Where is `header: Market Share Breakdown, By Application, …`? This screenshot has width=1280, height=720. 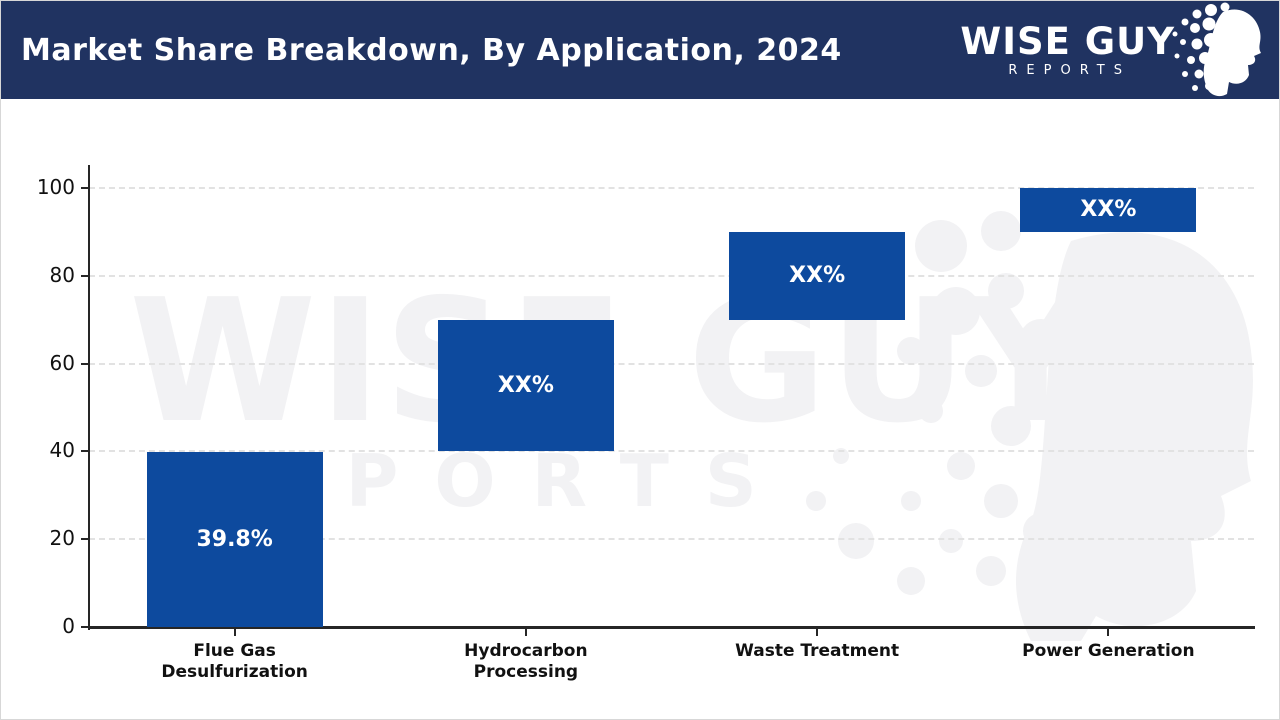
header: Market Share Breakdown, By Application, … is located at coordinates (640, 50).